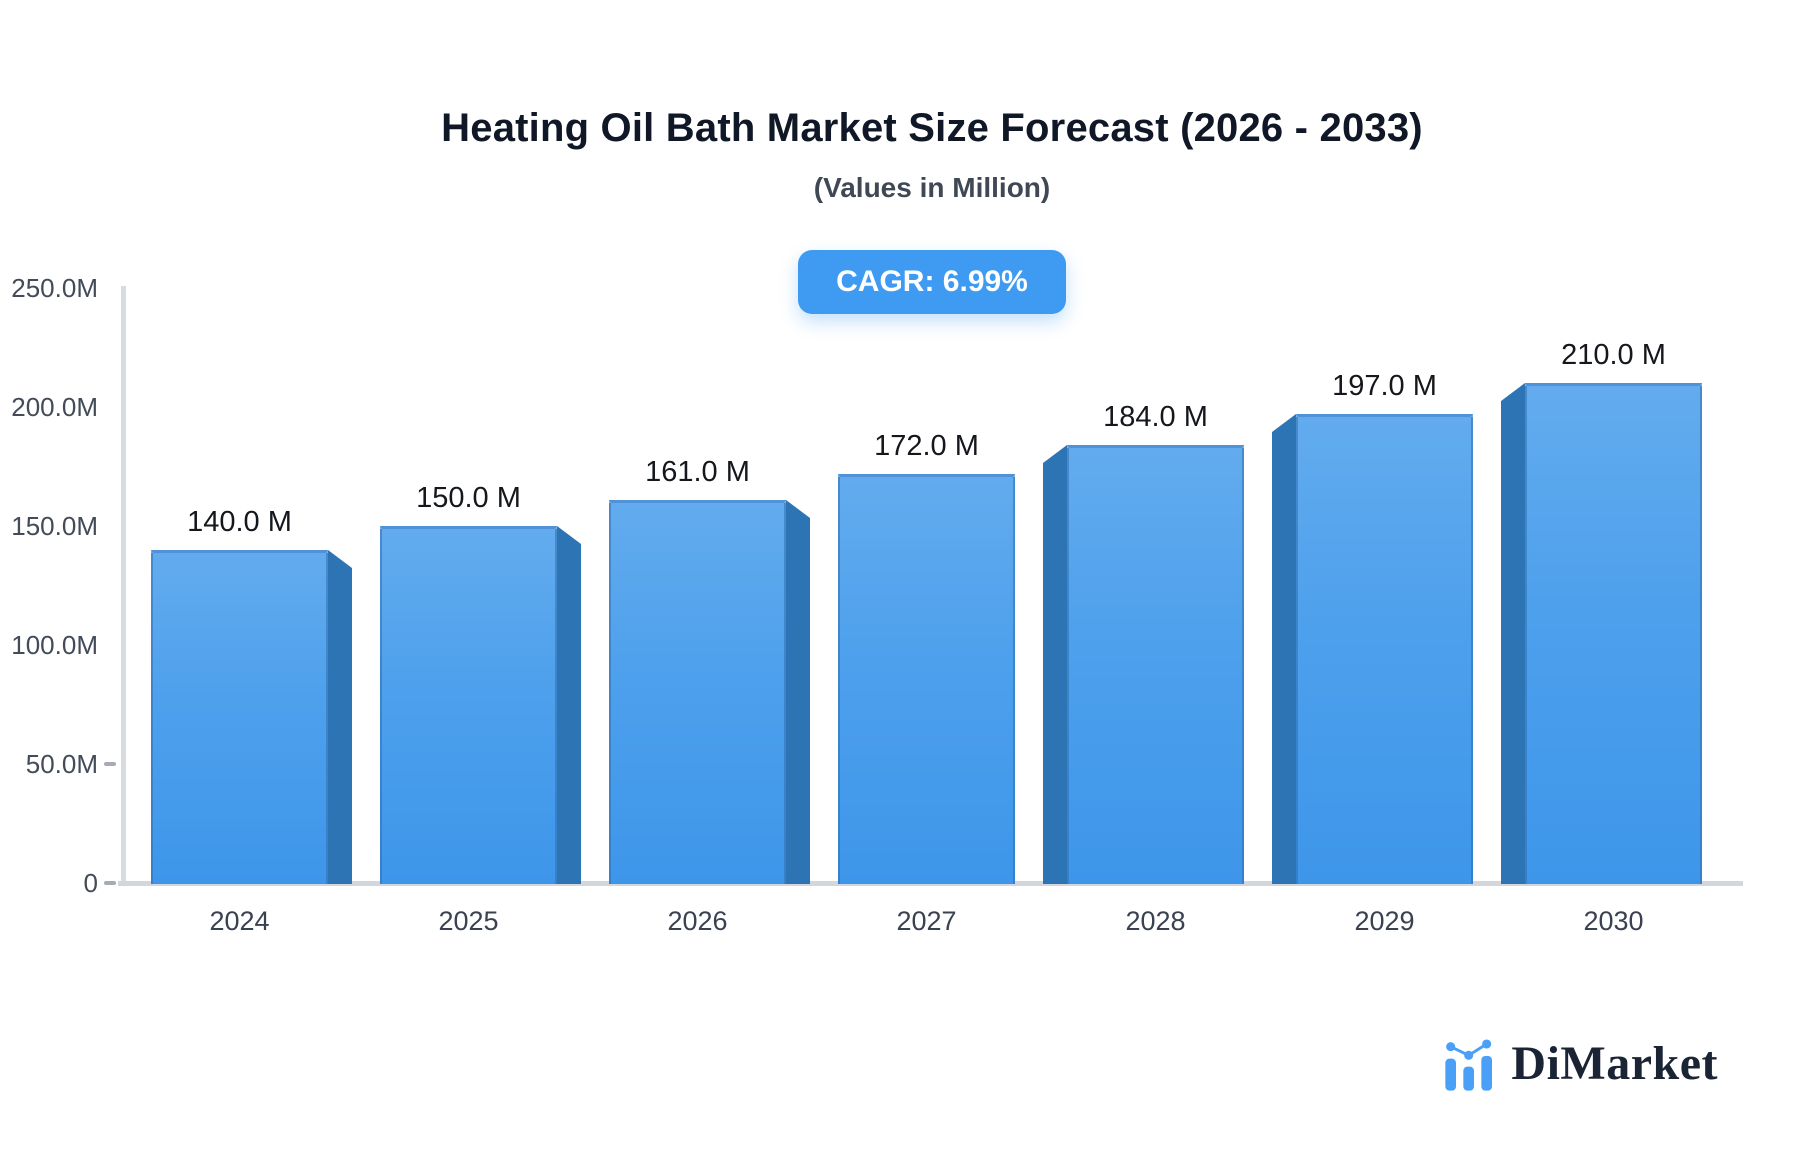 This screenshot has width=1800, height=1156. Describe the element at coordinates (1384, 386) in the screenshot. I see `bar-value-label: 197.0 M` at that location.